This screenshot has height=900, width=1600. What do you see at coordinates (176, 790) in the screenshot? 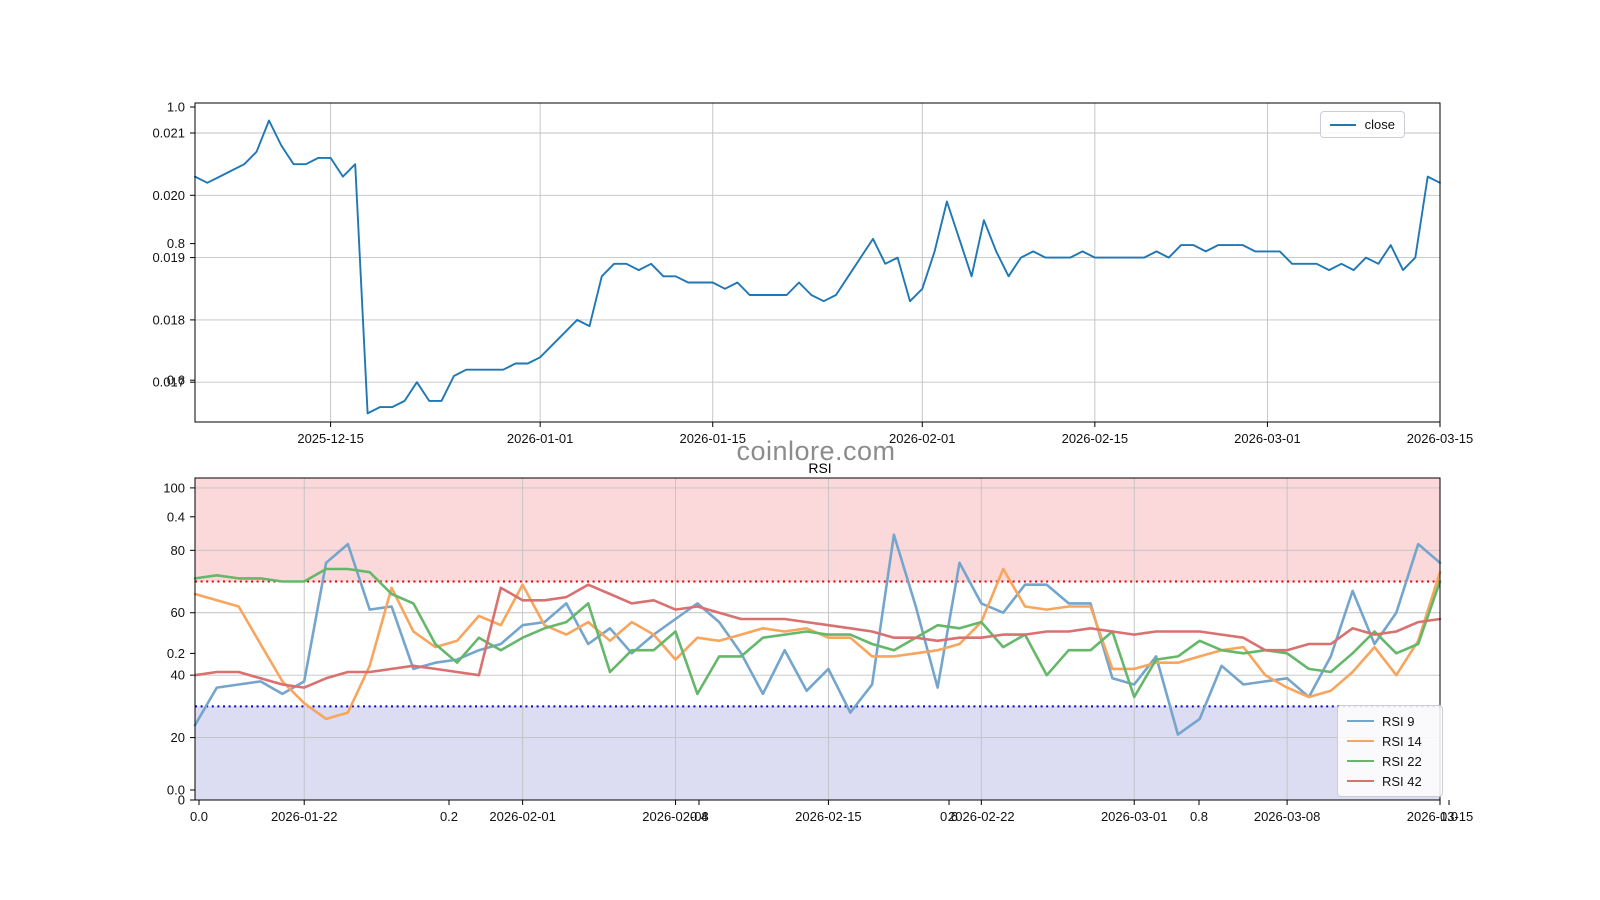
I see `overlay-y-tick-label: 0.0` at bounding box center [176, 790].